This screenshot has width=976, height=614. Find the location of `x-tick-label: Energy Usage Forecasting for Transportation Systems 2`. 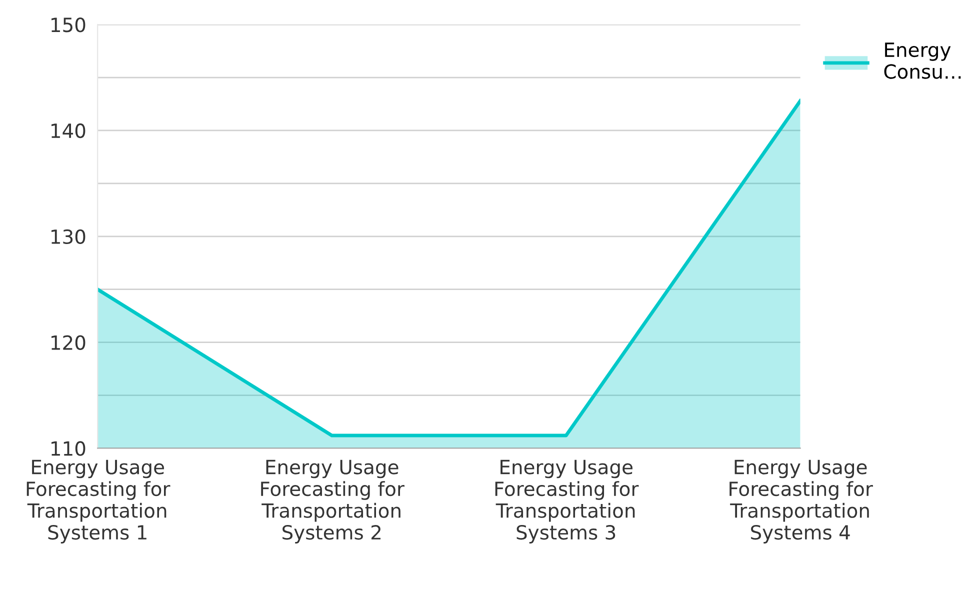

x-tick-label: Energy Usage Forecasting for Transportation Systems 2 is located at coordinates (332, 502).